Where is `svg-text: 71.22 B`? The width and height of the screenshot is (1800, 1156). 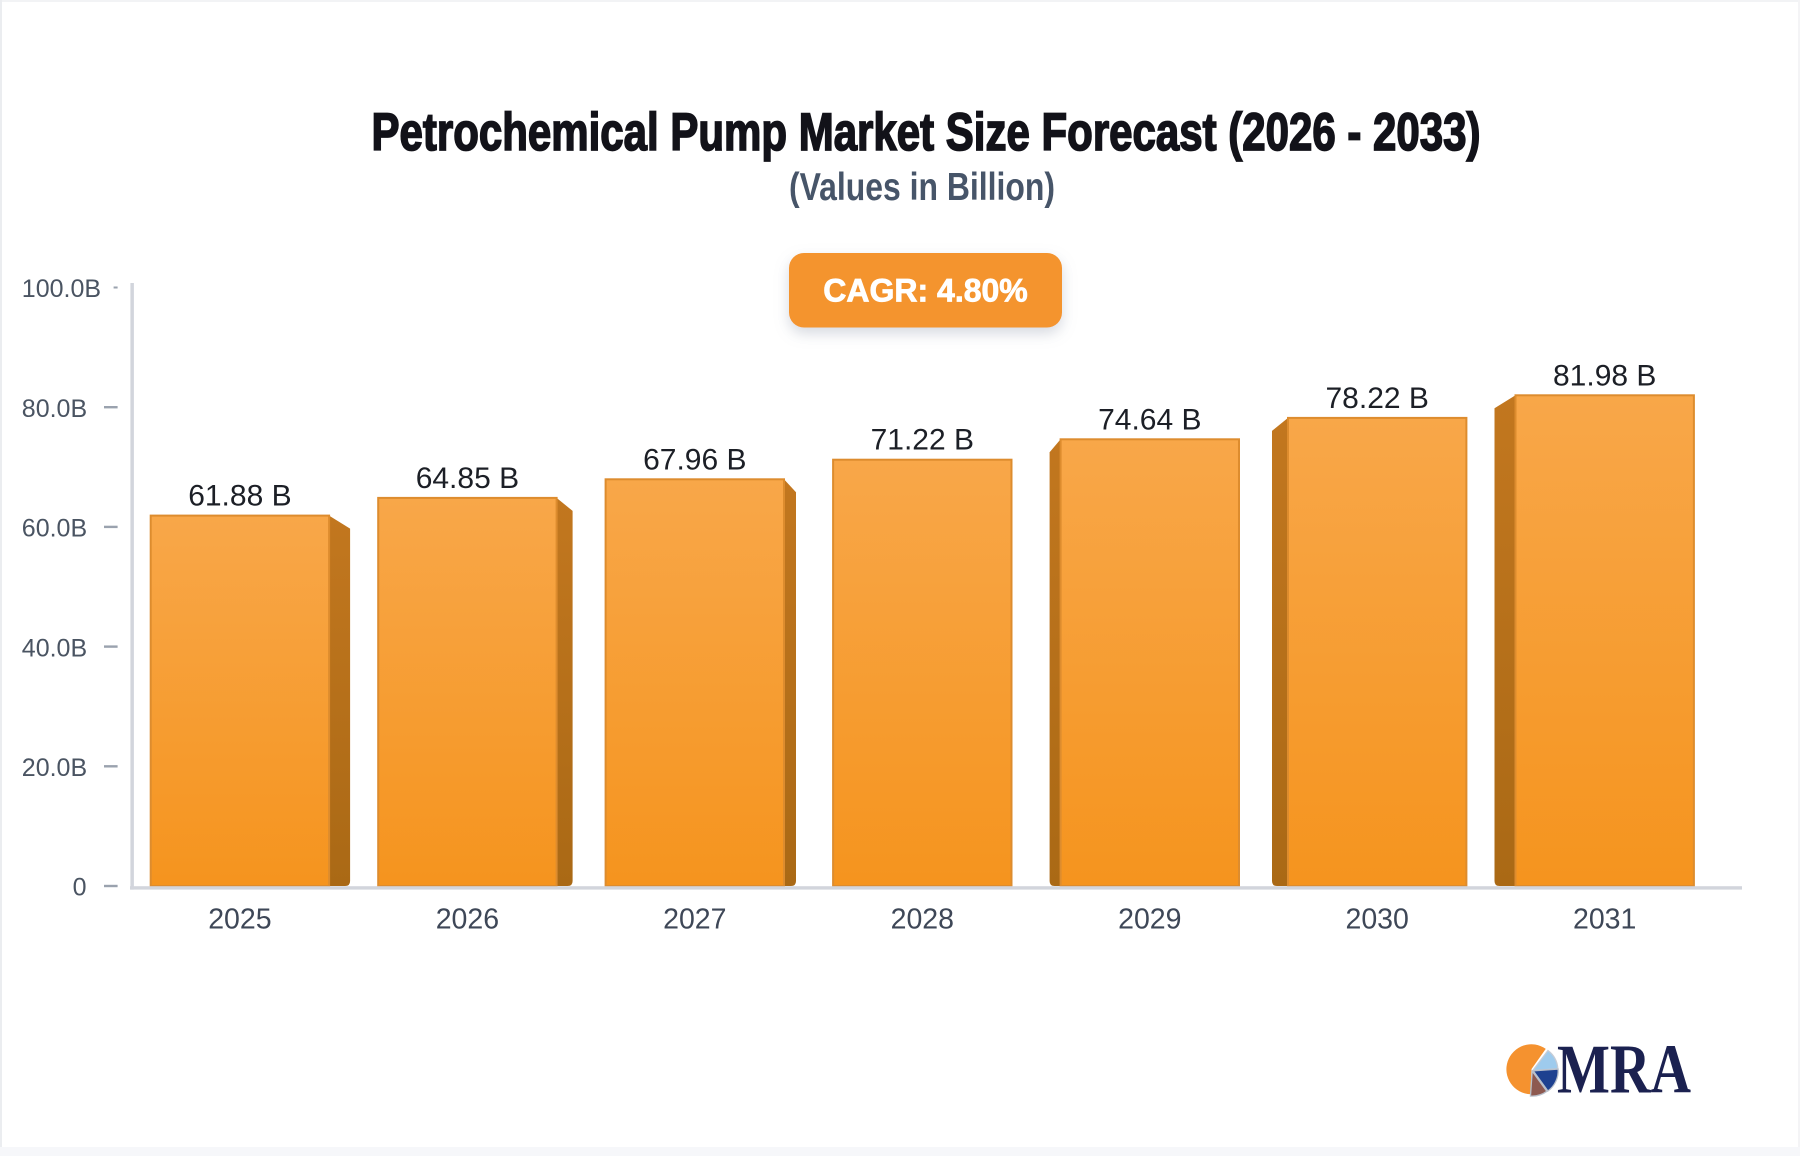
svg-text: 71.22 B is located at coordinates (922, 440).